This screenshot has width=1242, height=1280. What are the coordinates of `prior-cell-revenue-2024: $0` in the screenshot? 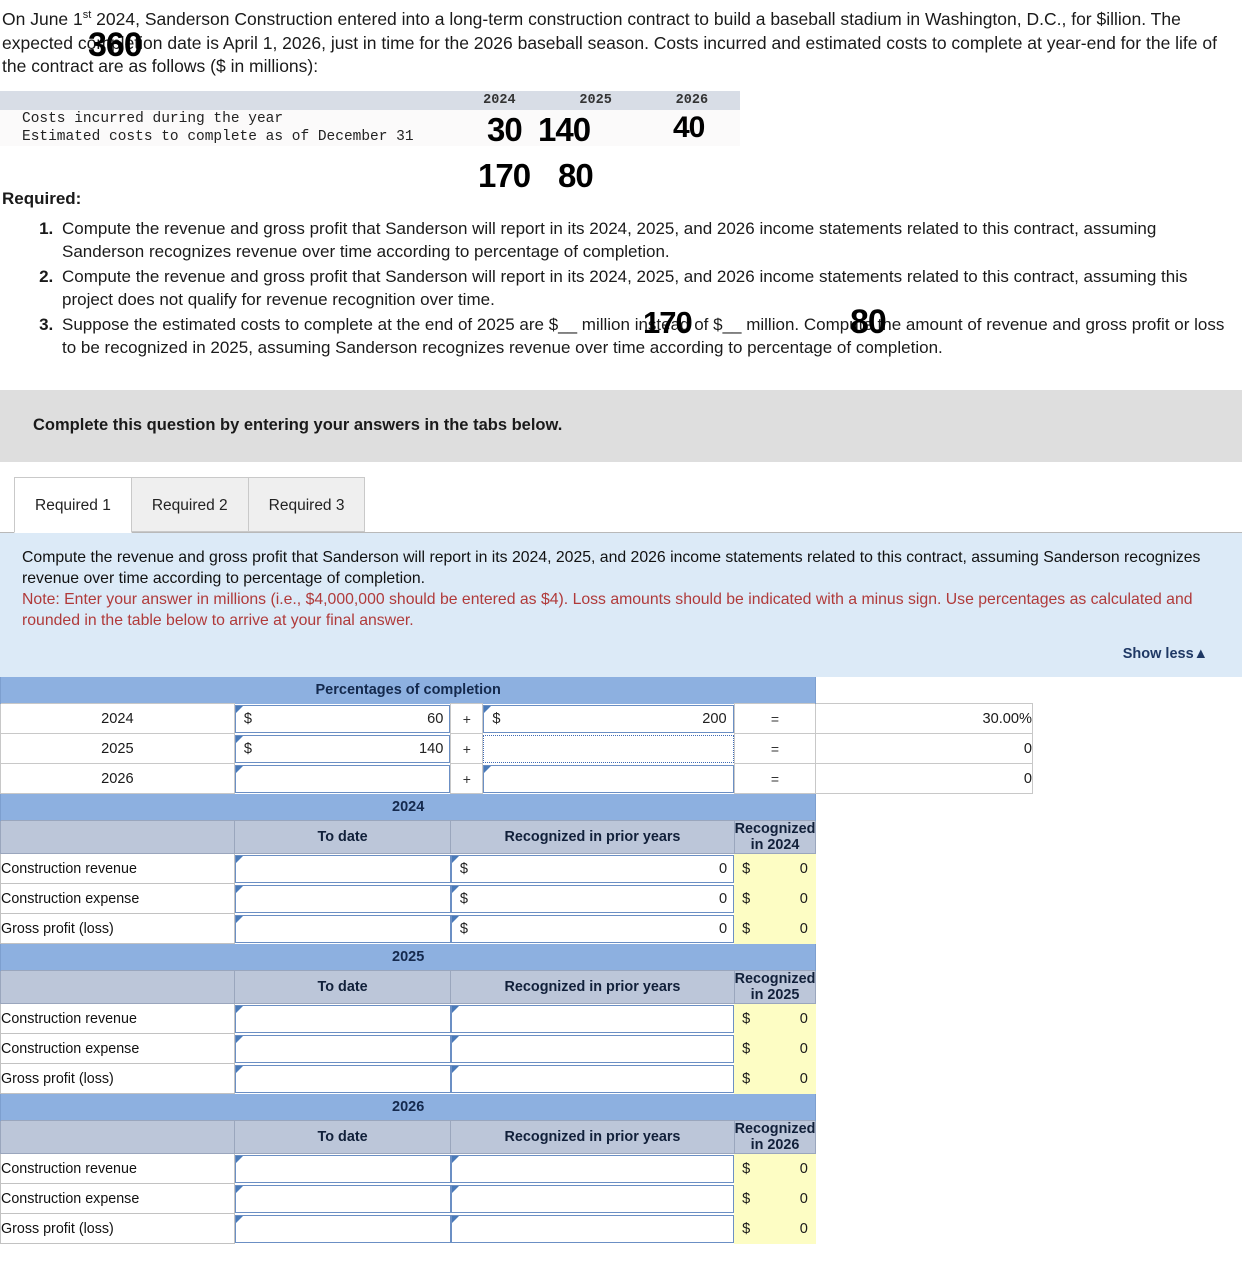 It's located at (592, 868).